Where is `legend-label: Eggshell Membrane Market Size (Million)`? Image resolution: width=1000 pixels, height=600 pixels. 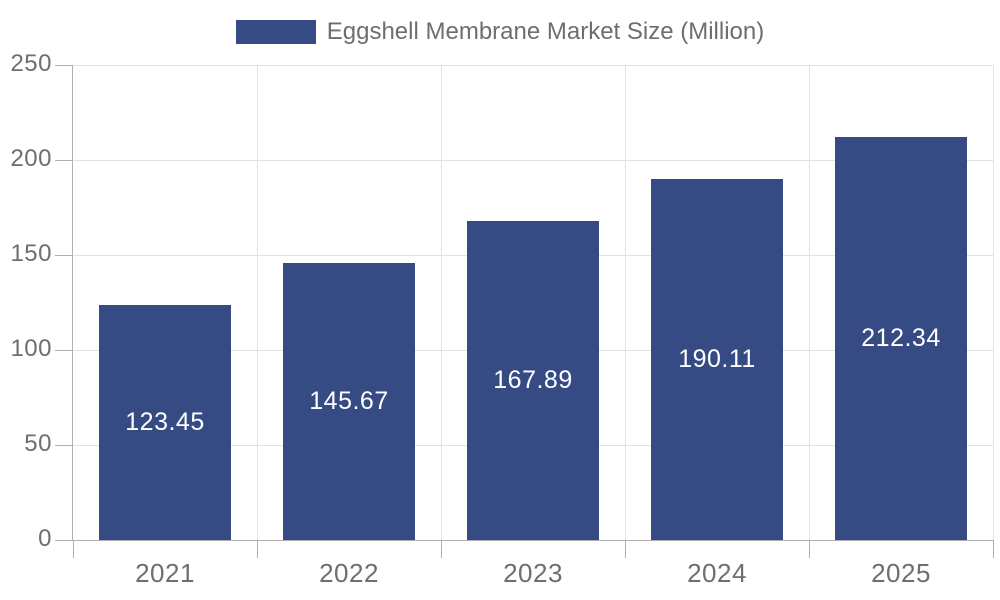 legend-label: Eggshell Membrane Market Size (Million) is located at coordinates (545, 31).